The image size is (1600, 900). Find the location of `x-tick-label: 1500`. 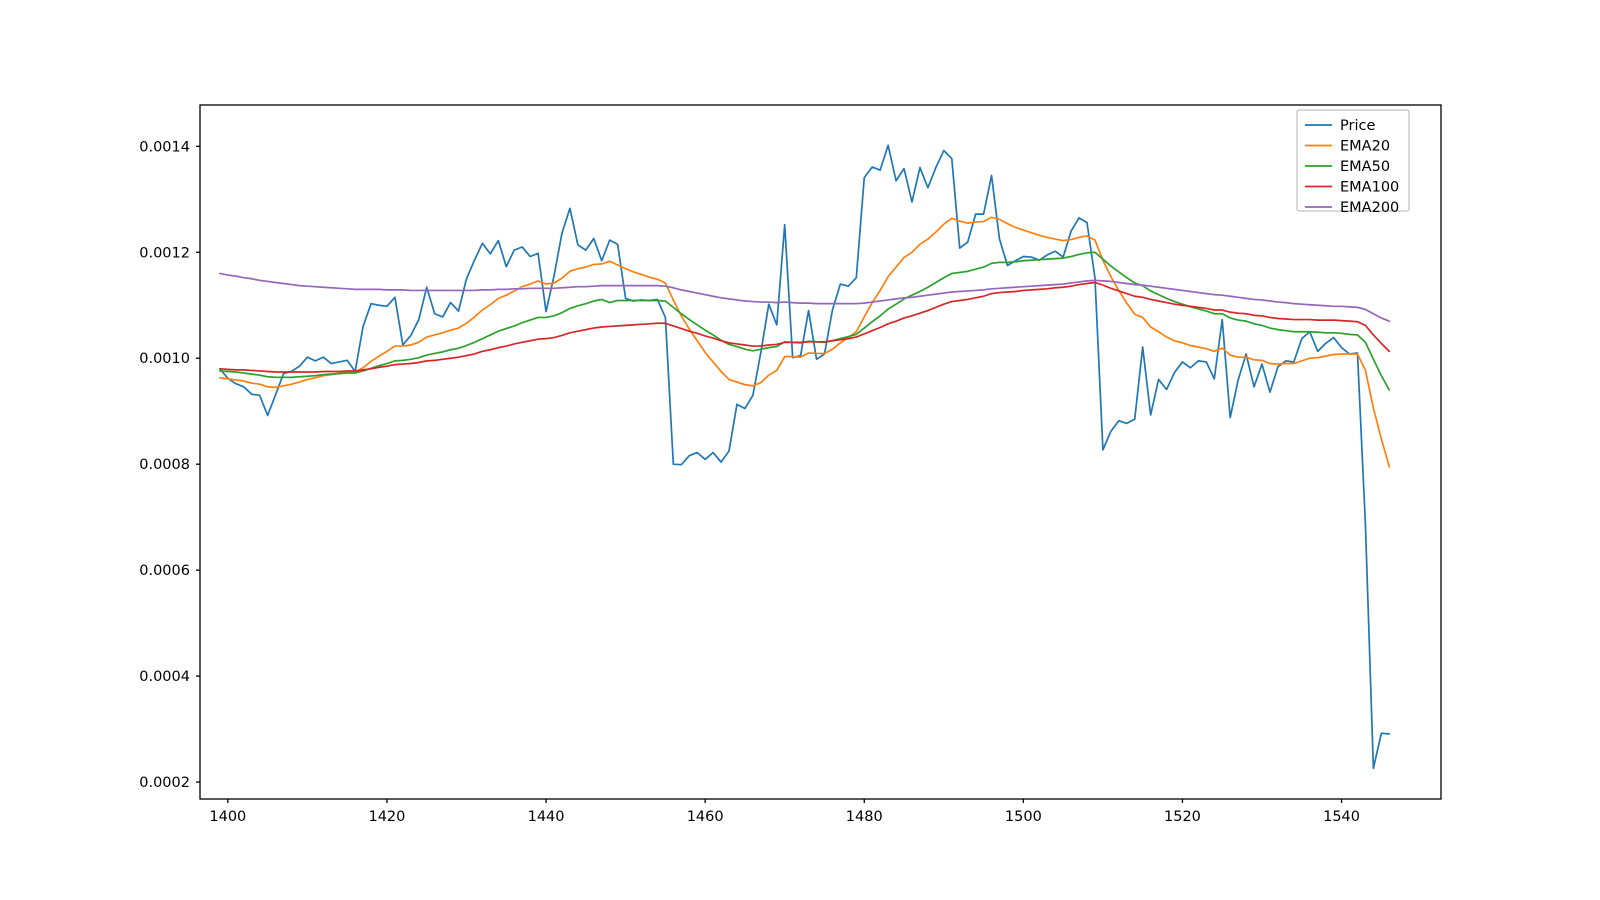

x-tick-label: 1500 is located at coordinates (1023, 817).